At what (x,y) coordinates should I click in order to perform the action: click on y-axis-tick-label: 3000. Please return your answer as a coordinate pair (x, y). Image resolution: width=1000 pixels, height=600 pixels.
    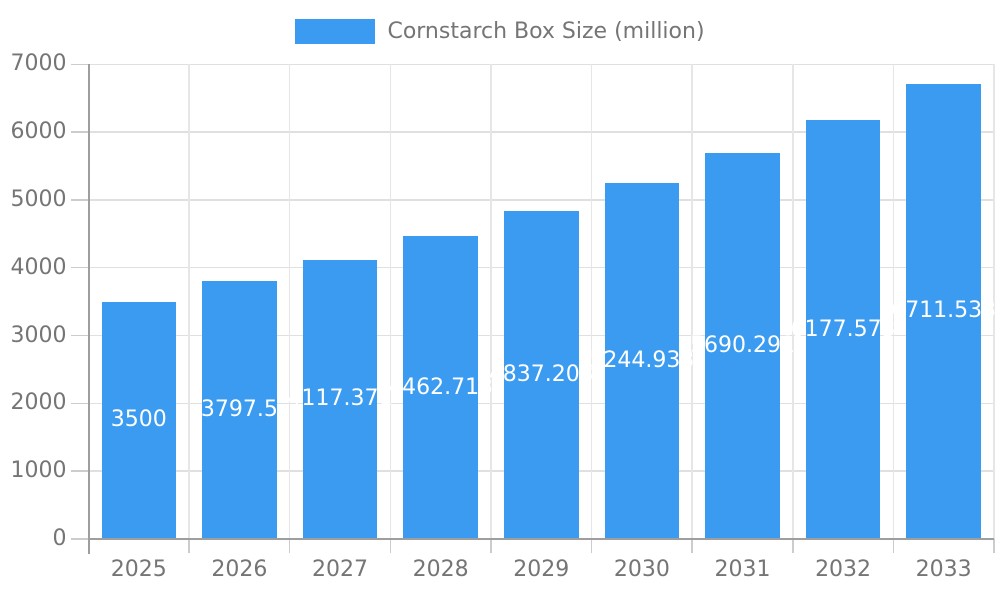
    Looking at the image, I should click on (38, 335).